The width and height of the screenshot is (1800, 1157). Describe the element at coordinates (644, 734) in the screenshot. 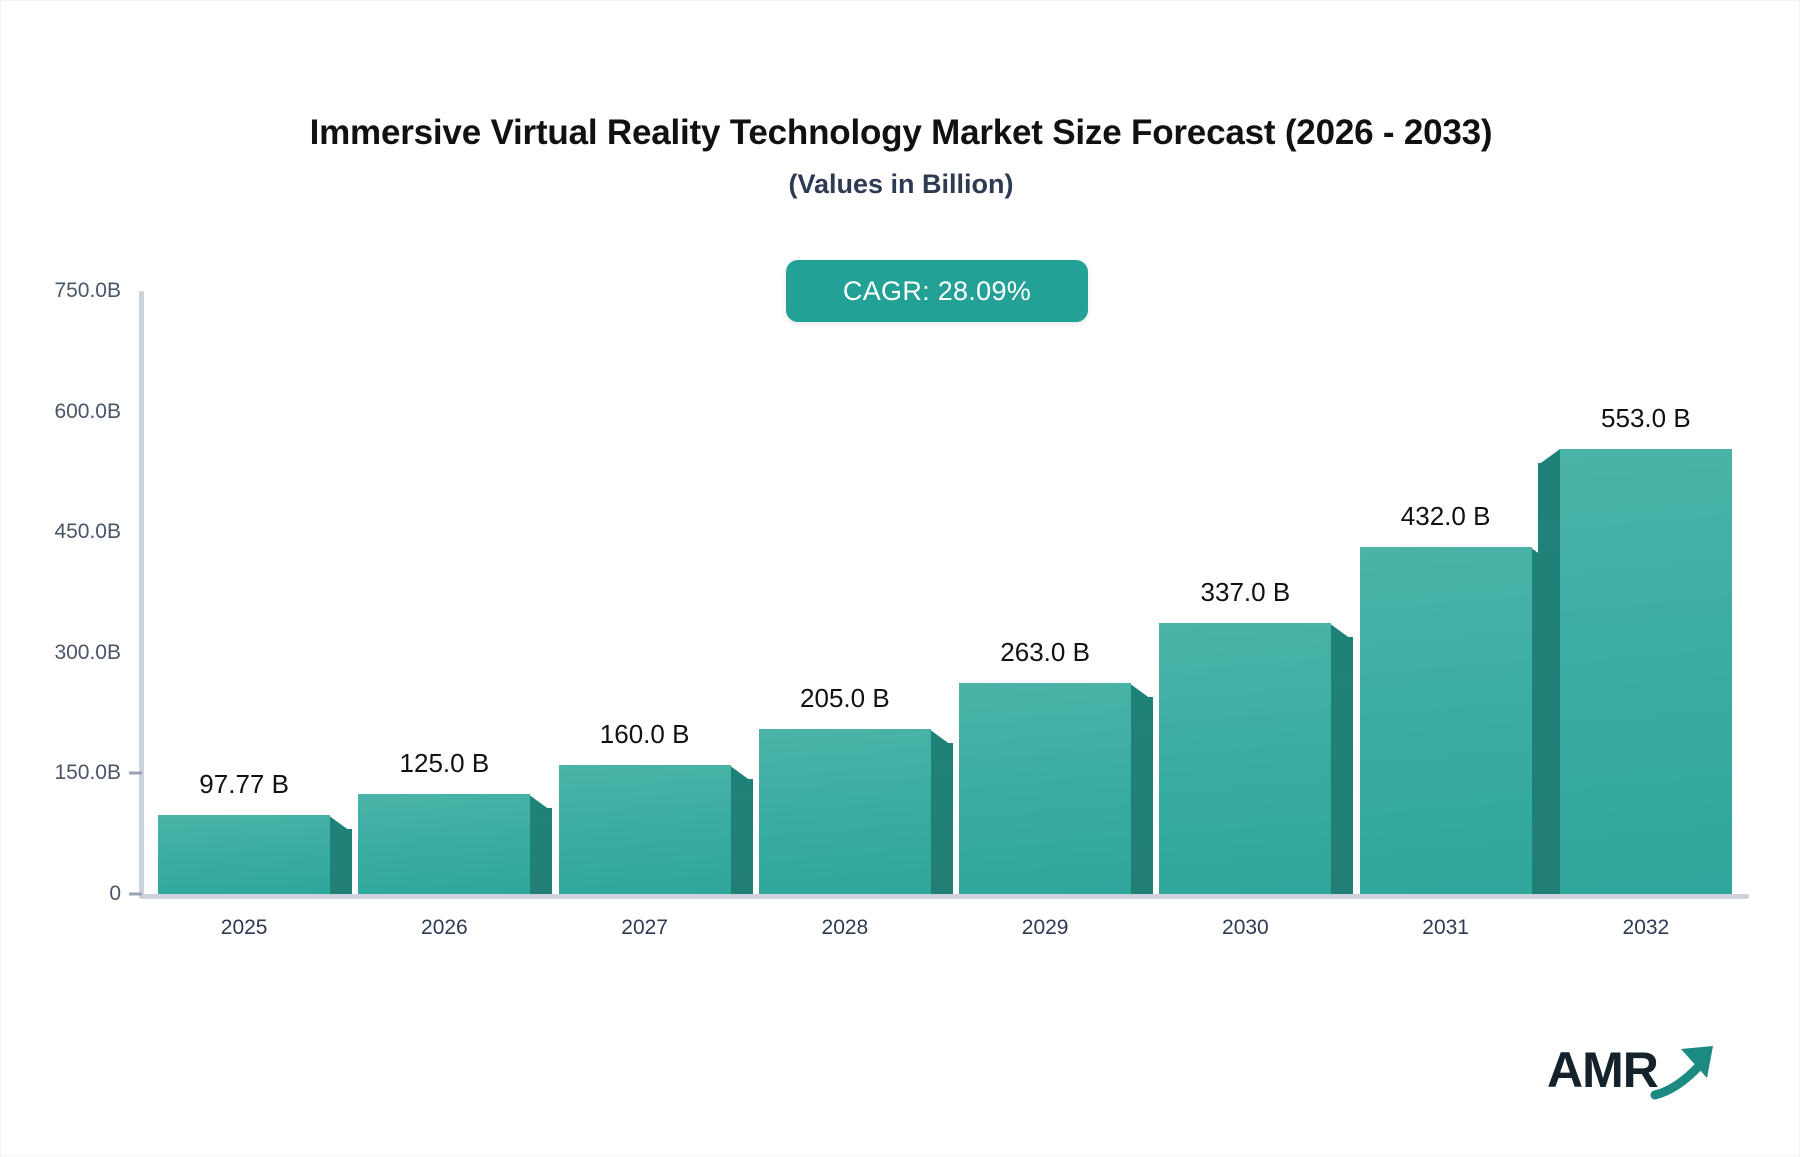

I see `bar-value-label: 160.0 B` at that location.